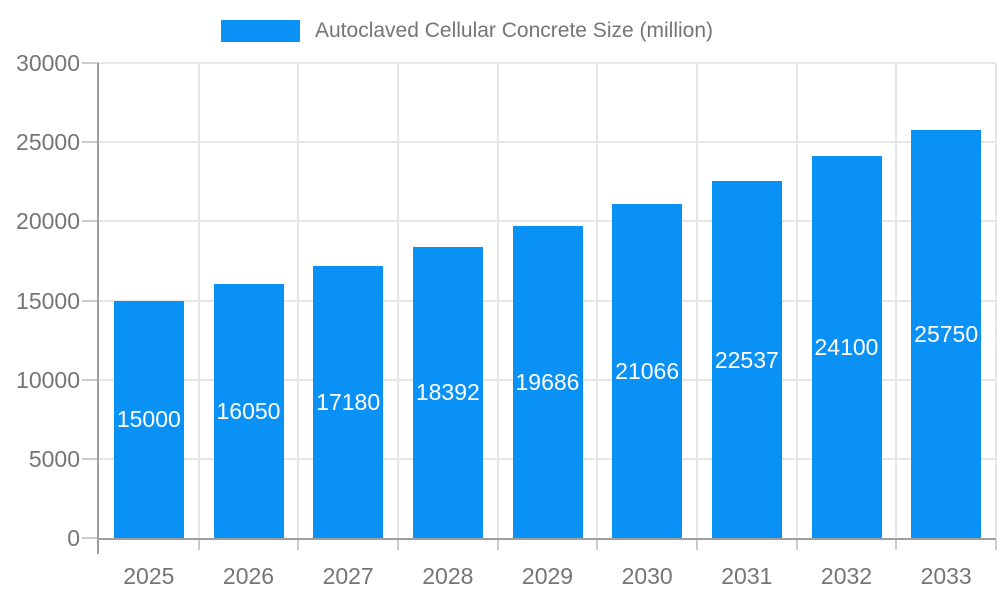 This screenshot has height=600, width=1000. I want to click on bar-value-label: 24100, so click(846, 347).